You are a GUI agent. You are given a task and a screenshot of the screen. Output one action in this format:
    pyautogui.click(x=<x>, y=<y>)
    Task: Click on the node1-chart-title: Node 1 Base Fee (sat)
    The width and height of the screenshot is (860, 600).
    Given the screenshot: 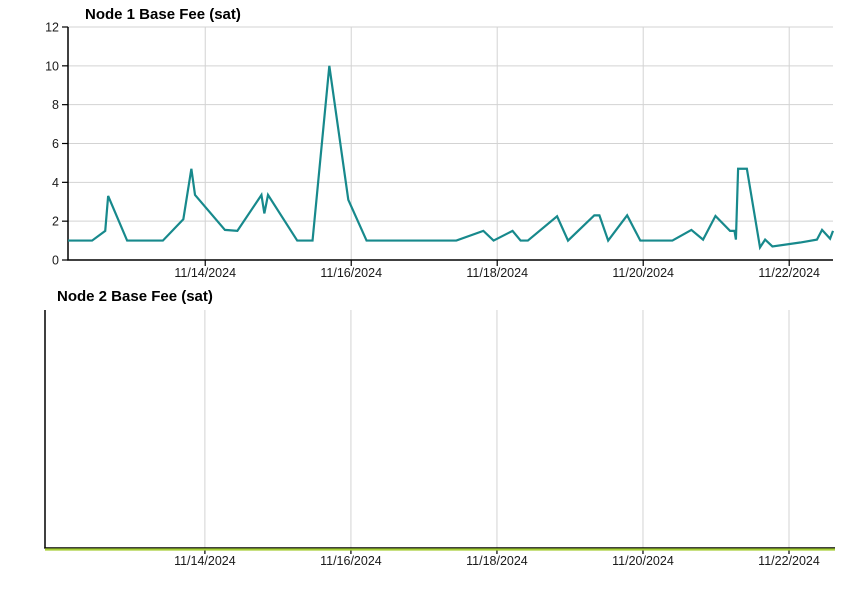 What is the action you would take?
    pyautogui.click(x=163, y=14)
    